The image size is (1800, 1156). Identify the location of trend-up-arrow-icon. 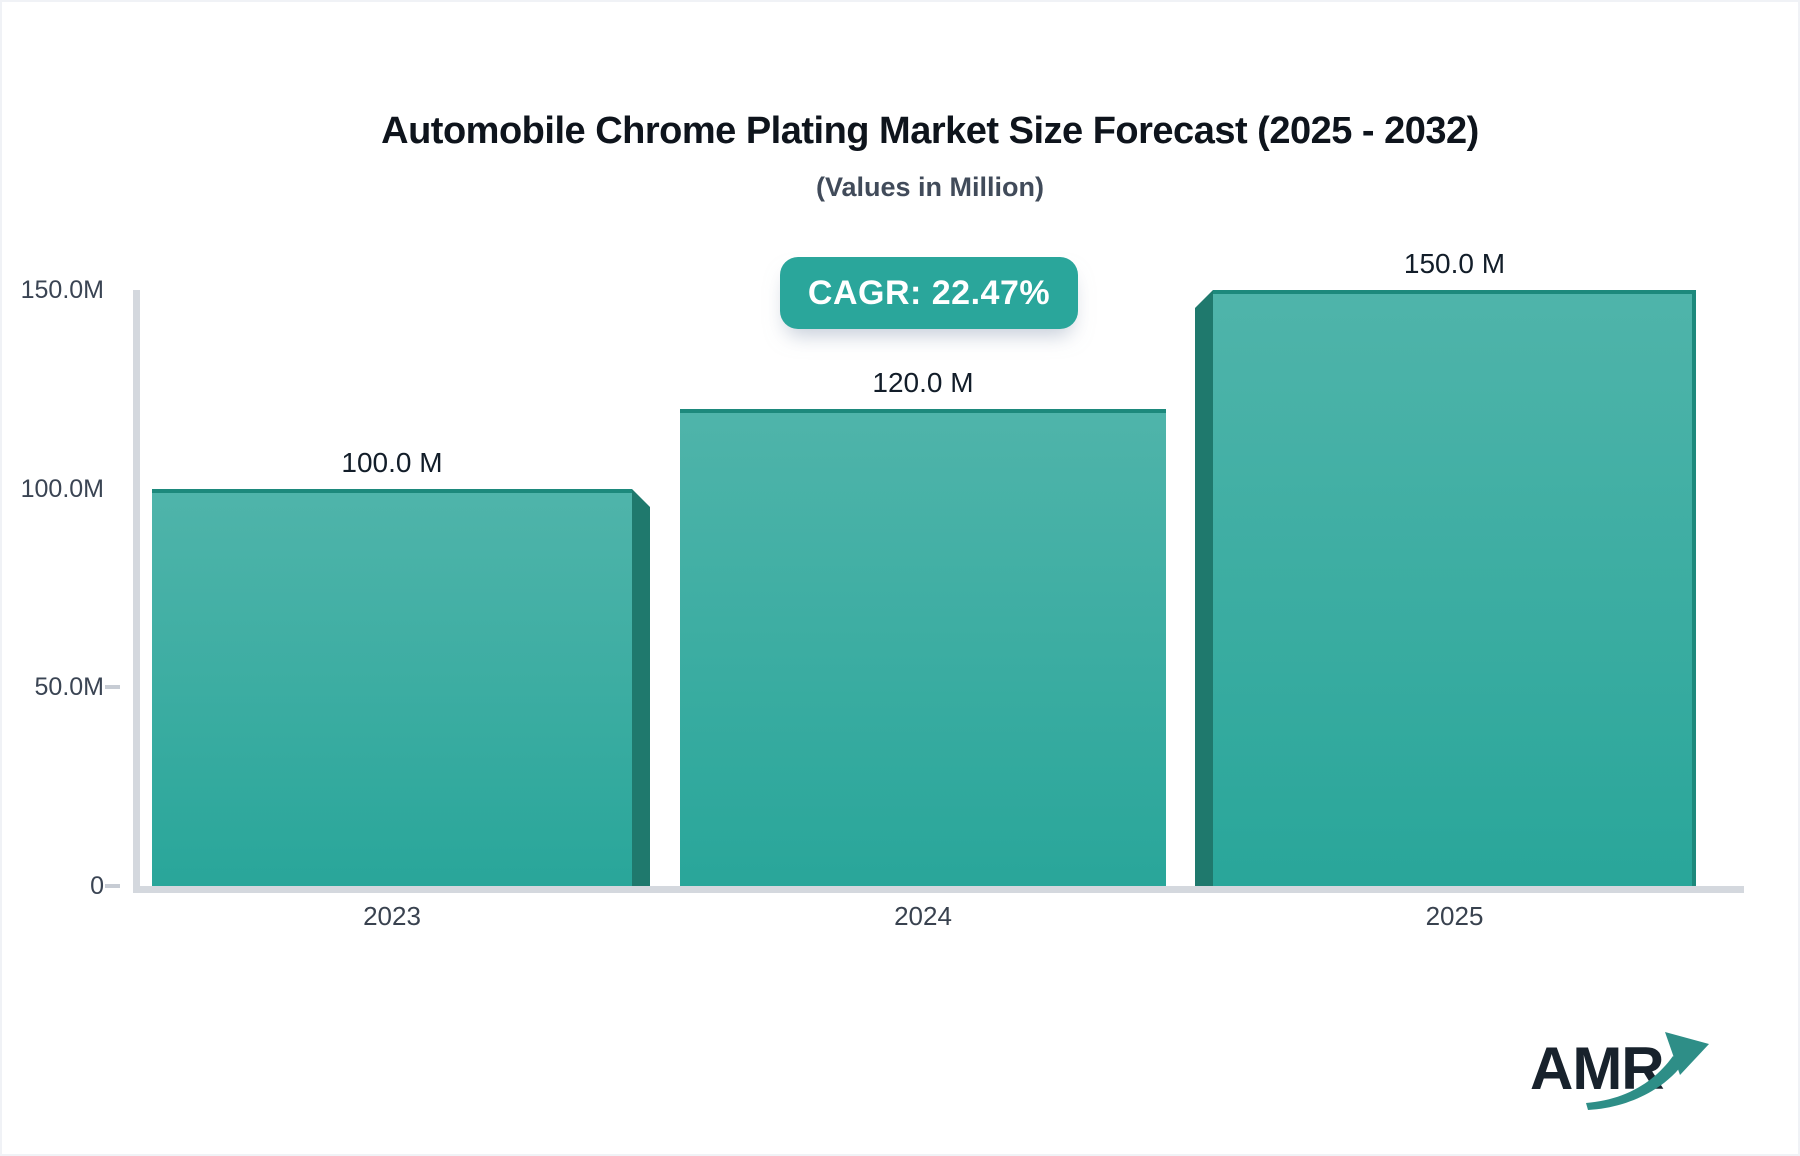
(1647, 1071).